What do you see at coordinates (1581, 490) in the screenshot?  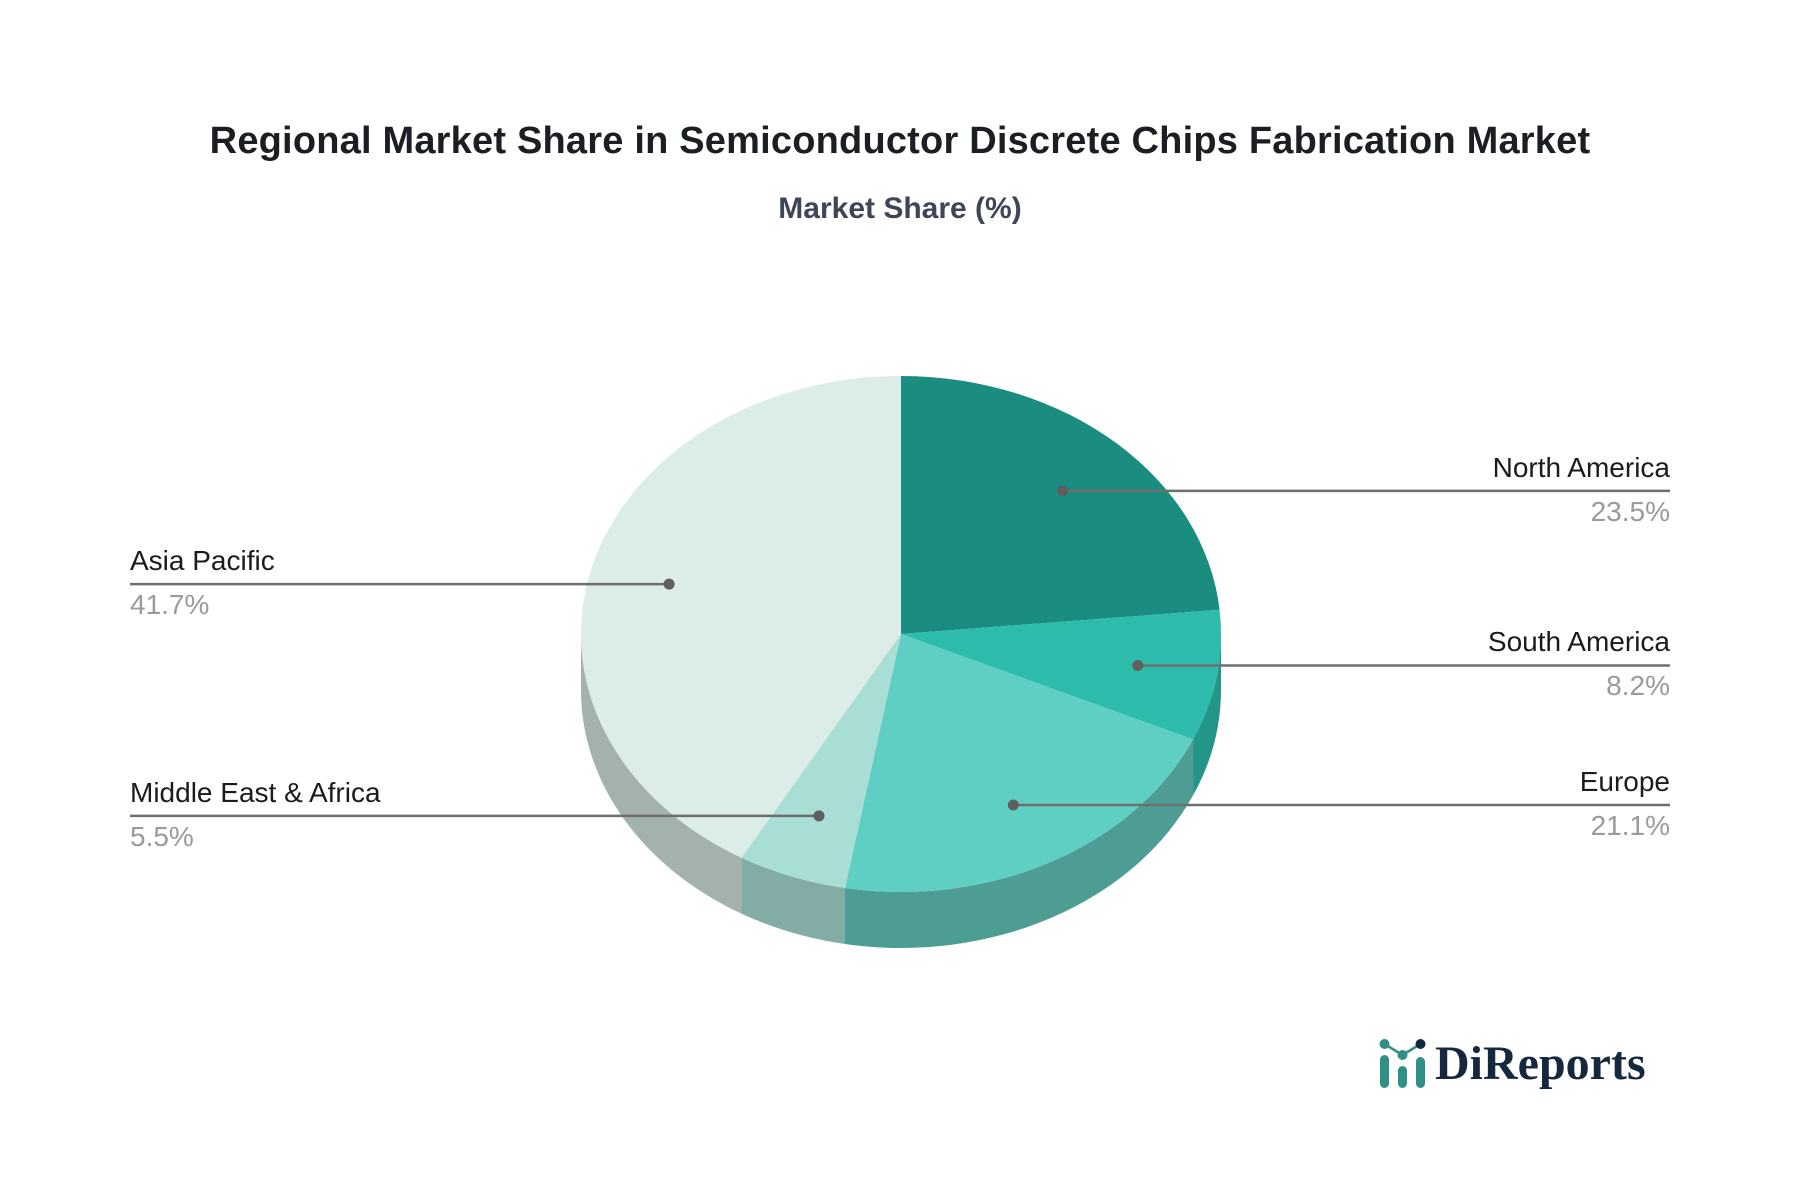 I see `pie-label-north-america: North America 23.5%` at bounding box center [1581, 490].